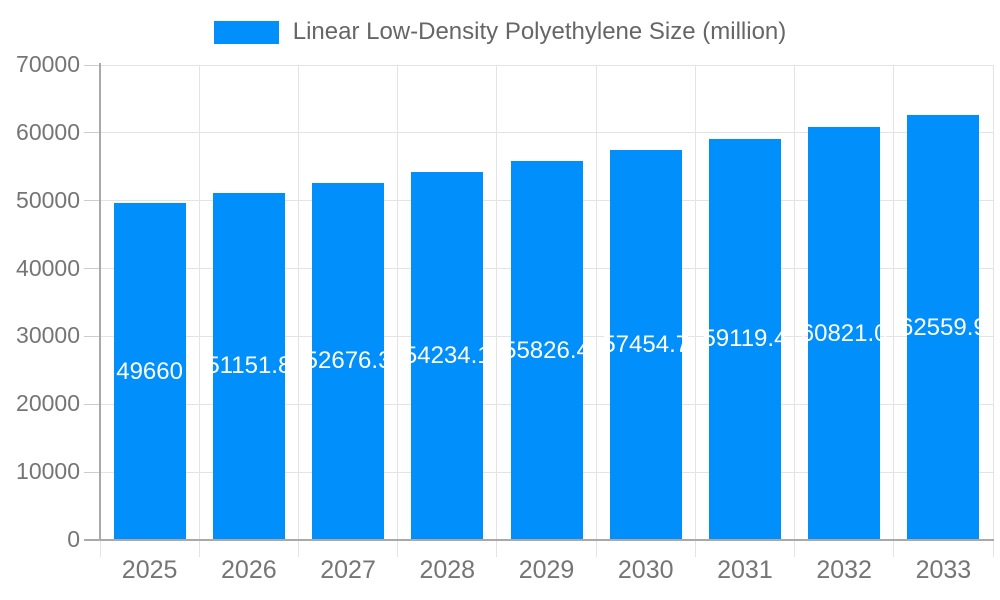 The width and height of the screenshot is (1000, 600). What do you see at coordinates (48, 131) in the screenshot?
I see `y-axis-tick-label: 60000` at bounding box center [48, 131].